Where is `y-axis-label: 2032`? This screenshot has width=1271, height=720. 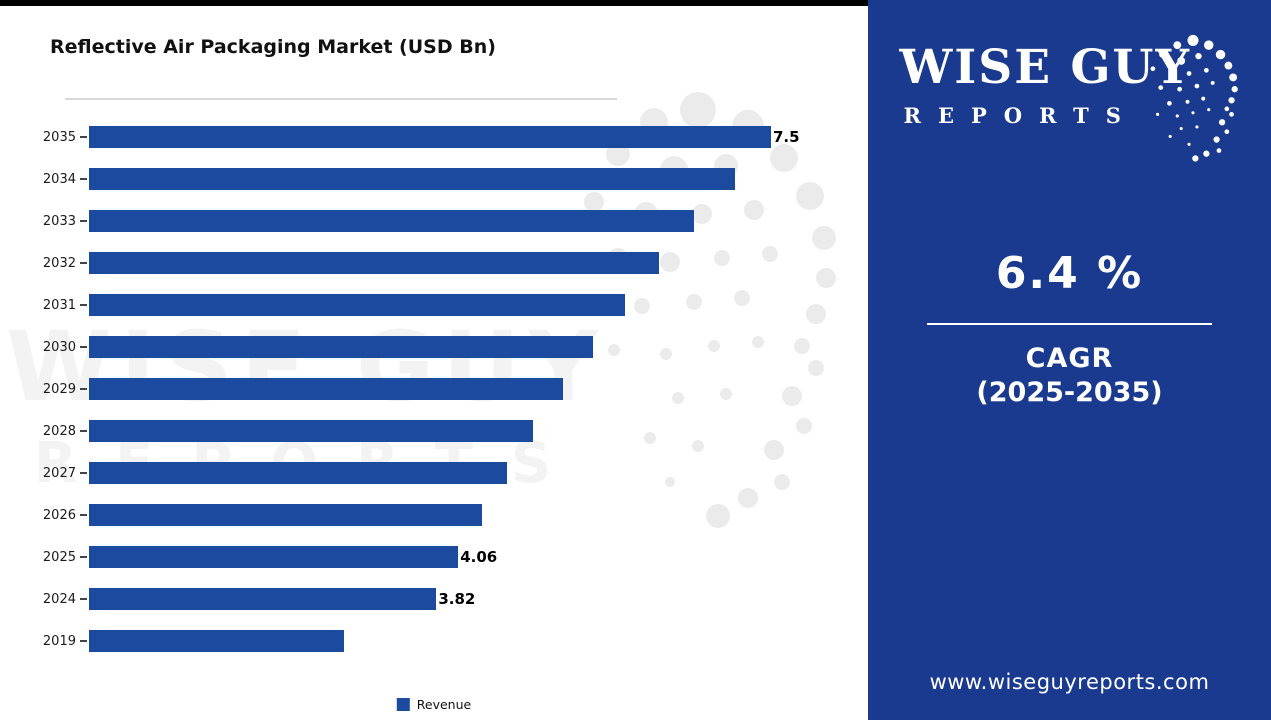
y-axis-label: 2032 is located at coordinates (59, 263).